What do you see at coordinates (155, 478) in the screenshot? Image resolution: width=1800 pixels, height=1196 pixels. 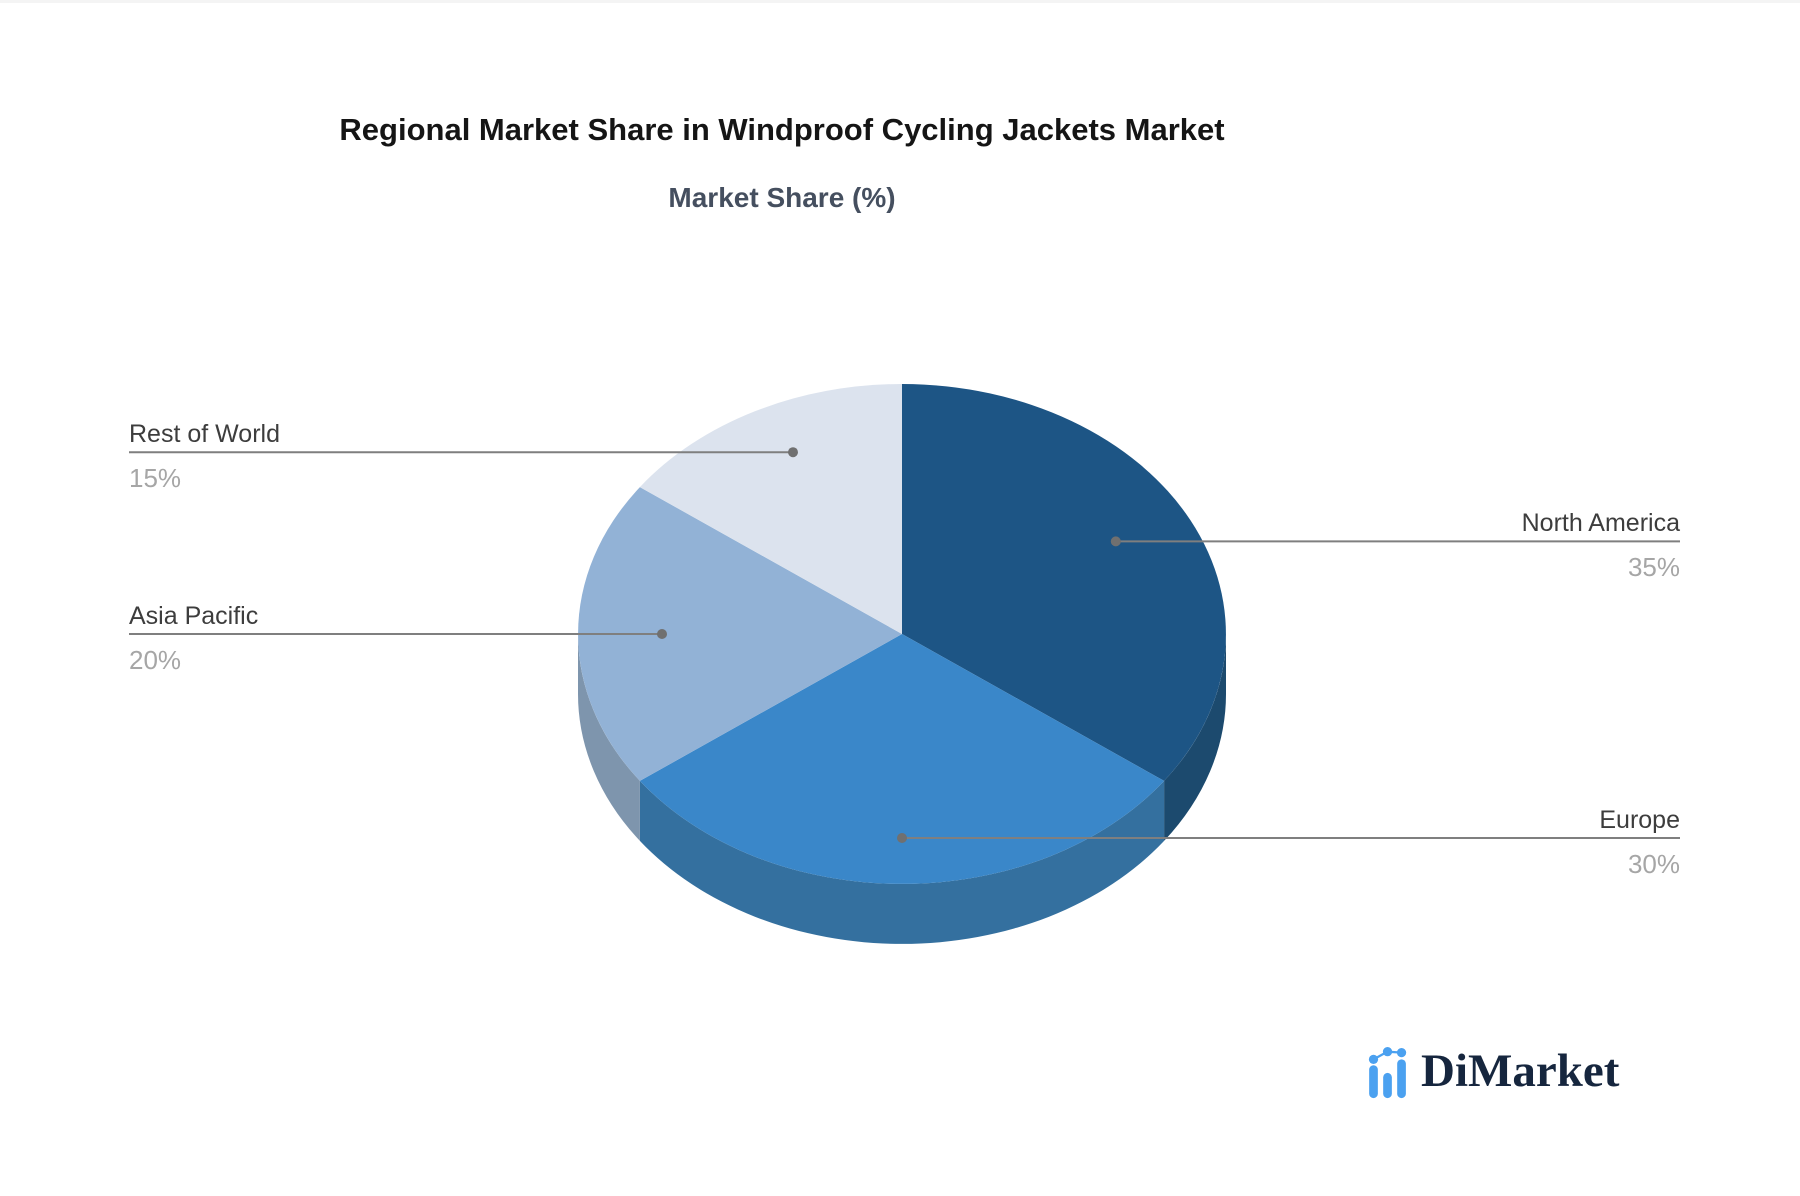 I see `pie-label-percent: 15%` at bounding box center [155, 478].